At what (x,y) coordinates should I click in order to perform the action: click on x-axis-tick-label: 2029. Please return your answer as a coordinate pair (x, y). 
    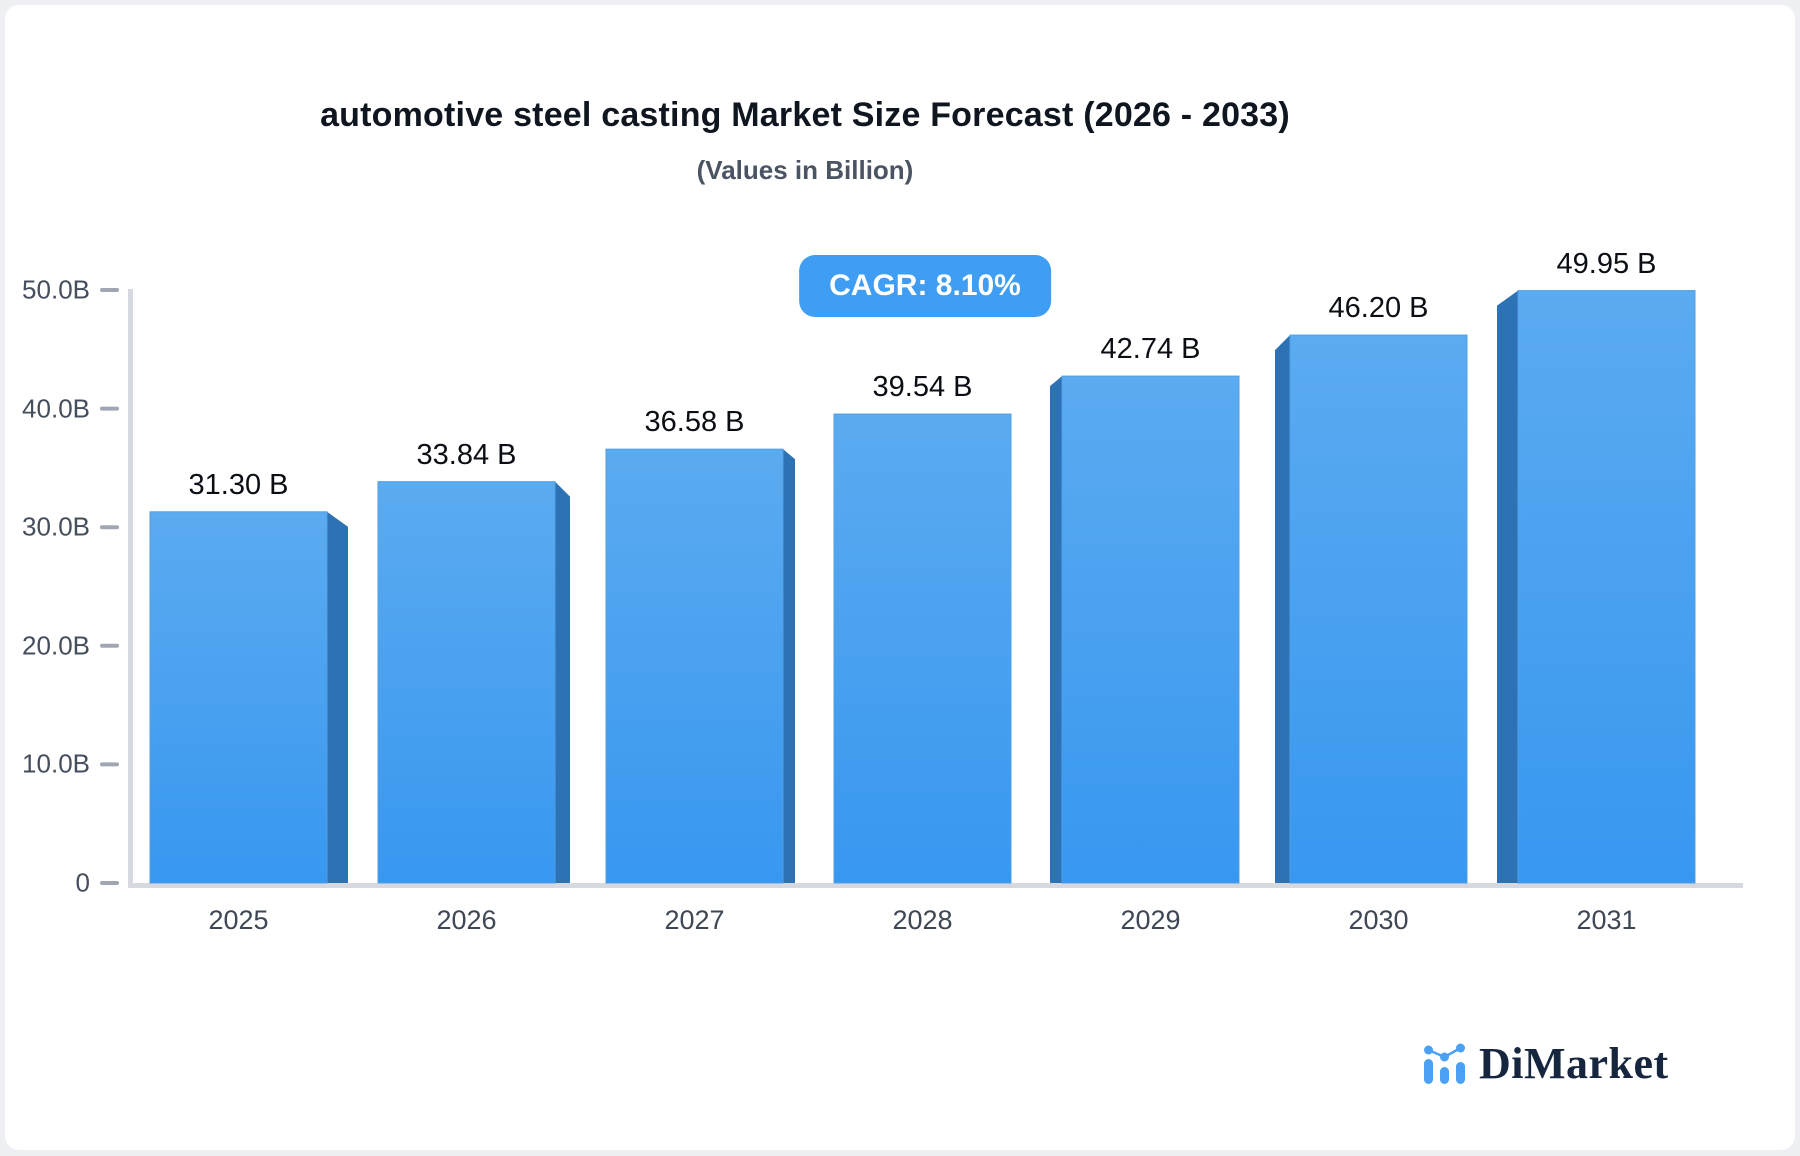
    Looking at the image, I should click on (1150, 920).